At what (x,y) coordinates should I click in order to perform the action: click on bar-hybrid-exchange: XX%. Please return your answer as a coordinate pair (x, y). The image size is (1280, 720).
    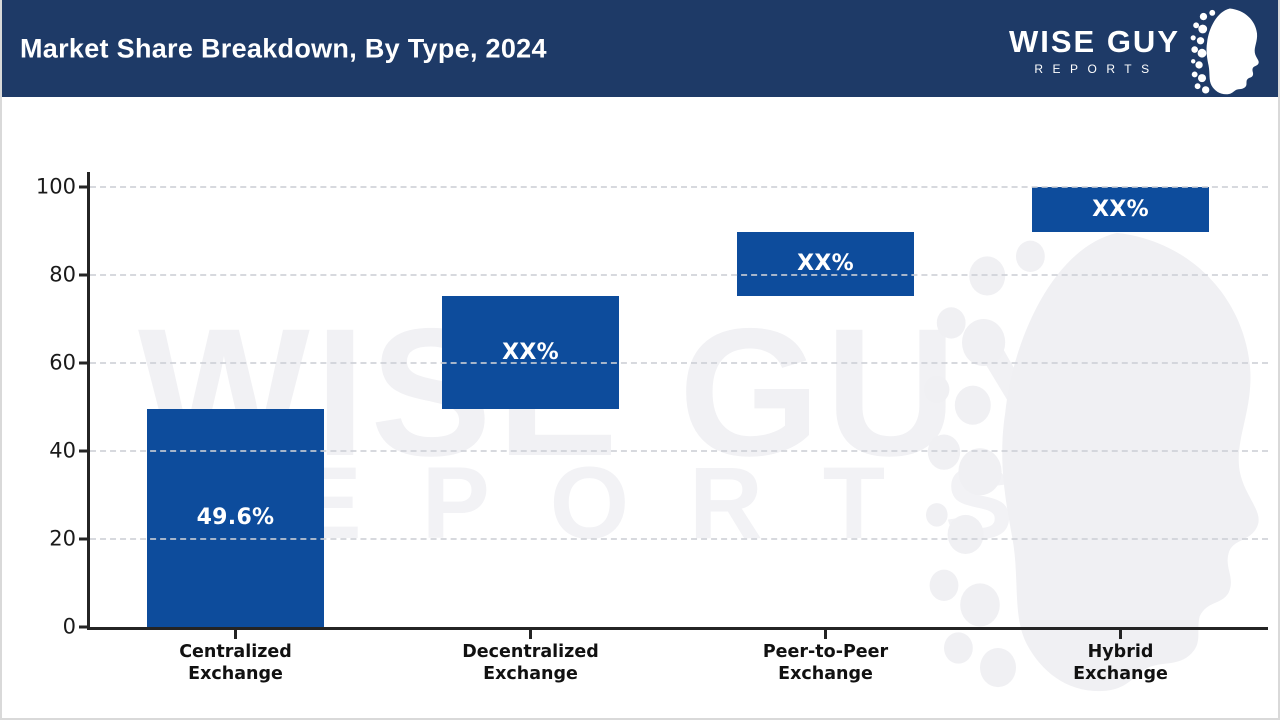
    Looking at the image, I should click on (1120, 209).